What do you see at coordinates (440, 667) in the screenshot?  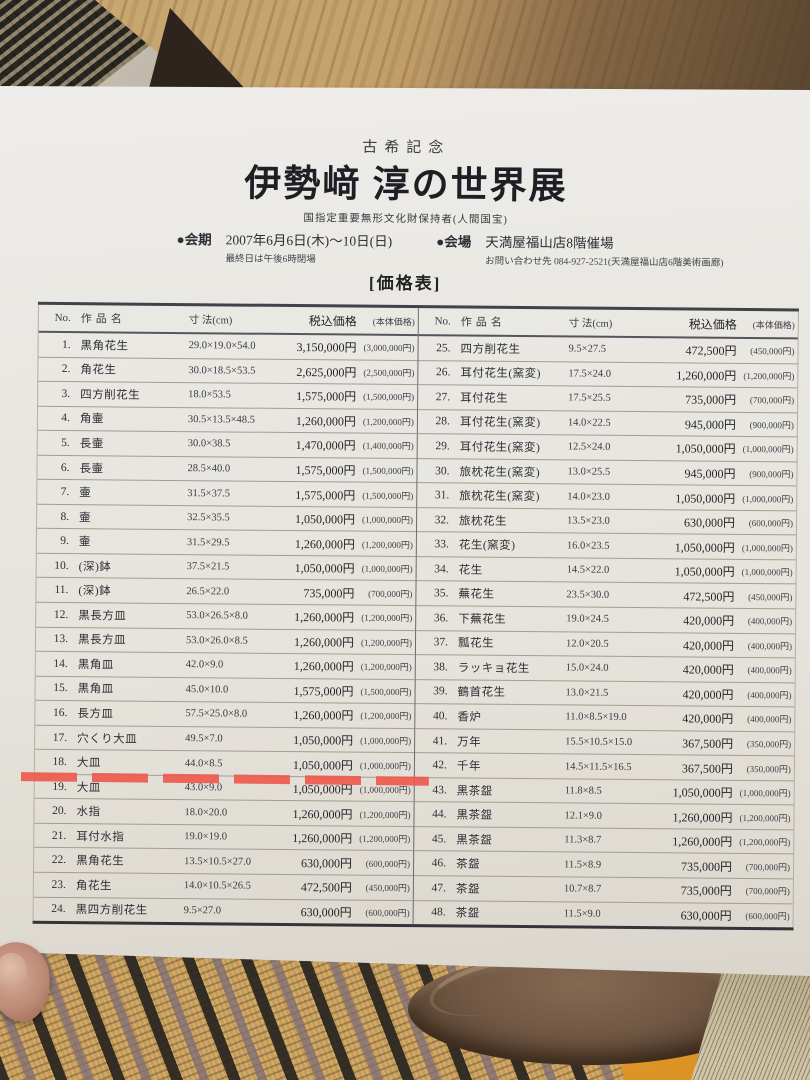 I see `cell-no: 38.` at bounding box center [440, 667].